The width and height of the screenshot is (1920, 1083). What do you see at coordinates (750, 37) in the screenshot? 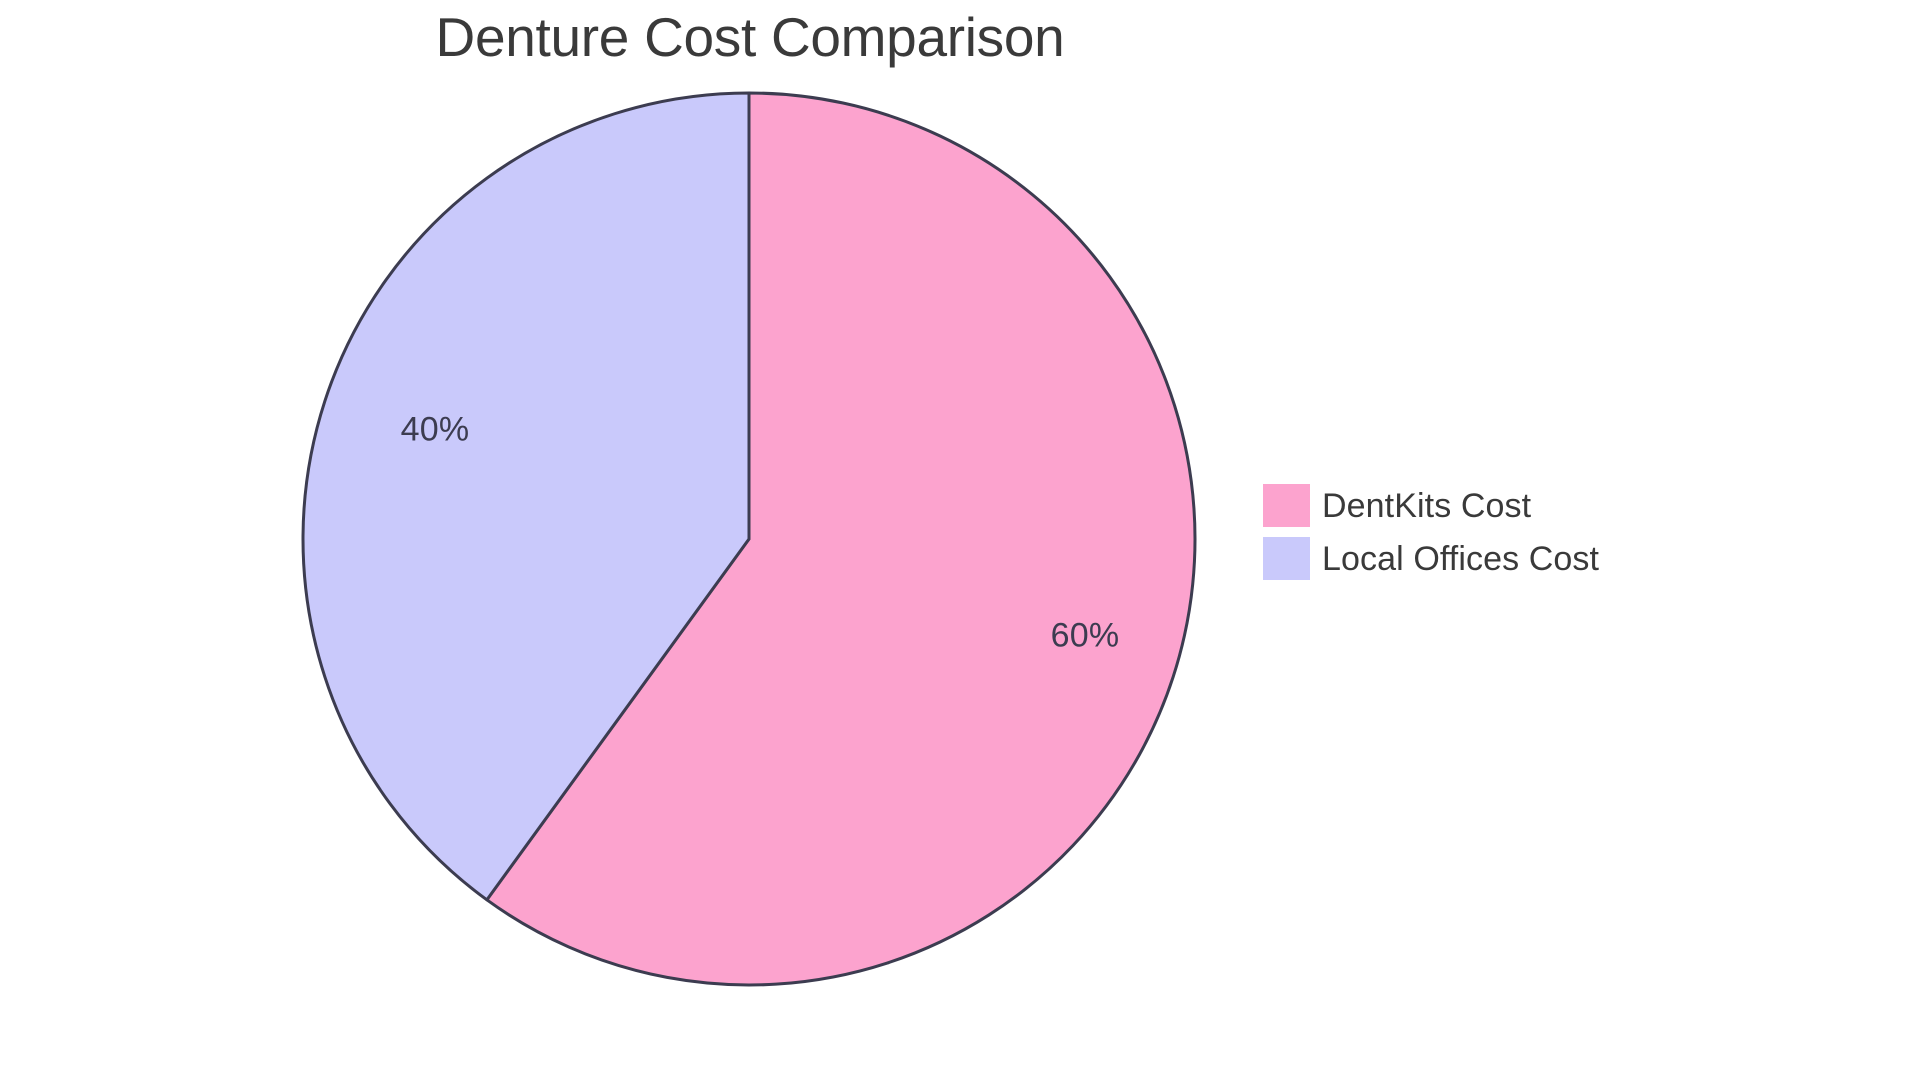
I see `page-title: Denture Cost Comparison` at bounding box center [750, 37].